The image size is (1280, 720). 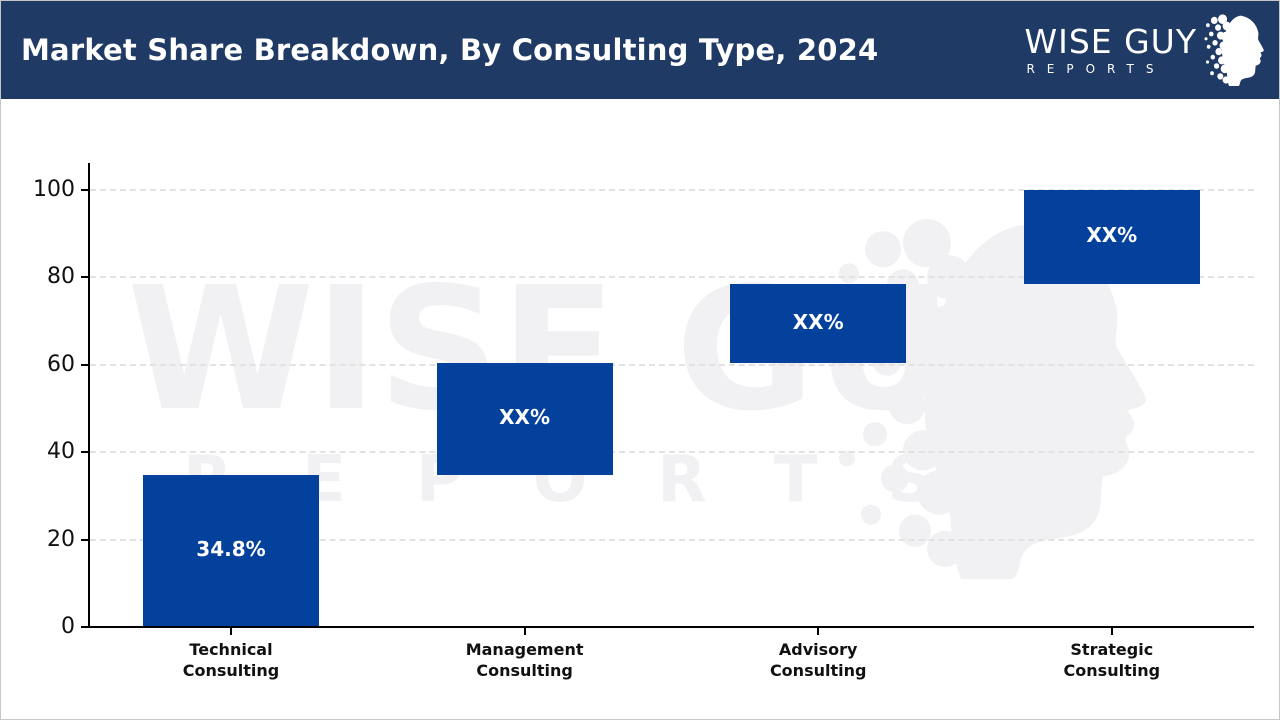 What do you see at coordinates (61, 276) in the screenshot?
I see `y-tick-label: 80` at bounding box center [61, 276].